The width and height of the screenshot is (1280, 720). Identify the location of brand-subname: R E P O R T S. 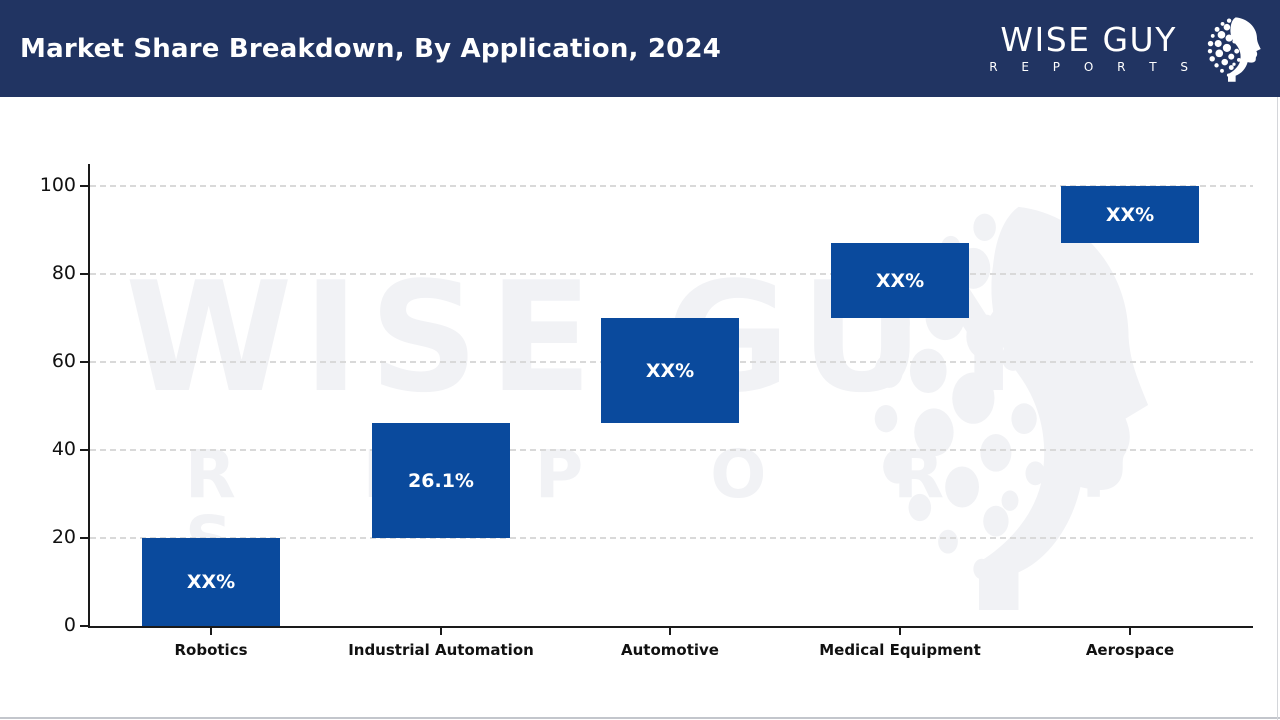
(1093, 67).